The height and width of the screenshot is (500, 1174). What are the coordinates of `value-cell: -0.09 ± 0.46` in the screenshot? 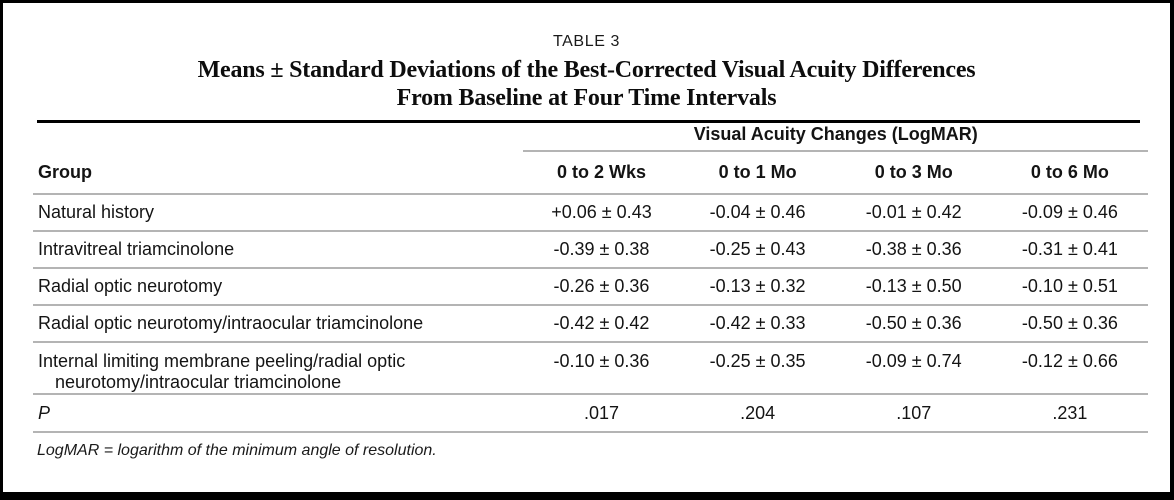 It's located at (1069, 213).